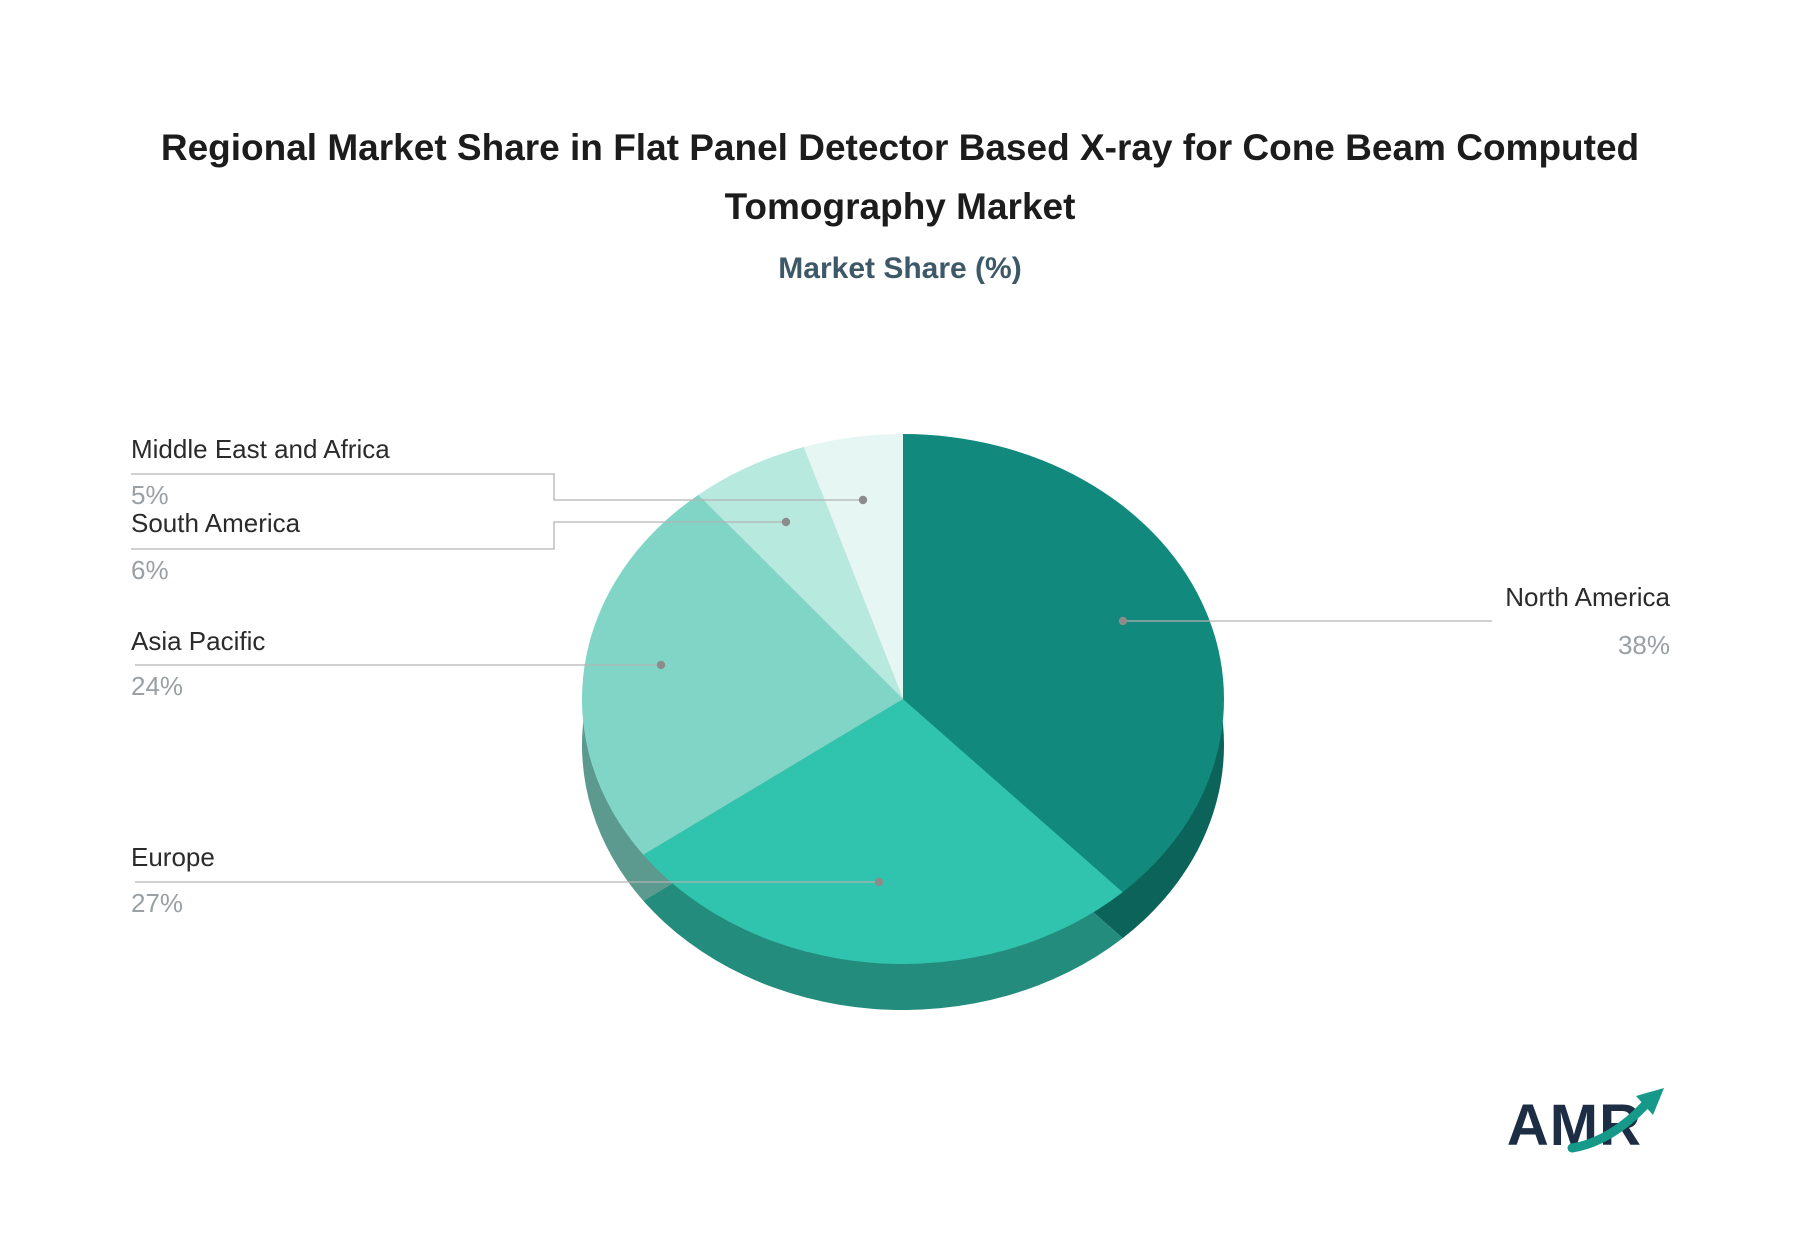  I want to click on pie-slice-asia-pacific, so click(742, 674).